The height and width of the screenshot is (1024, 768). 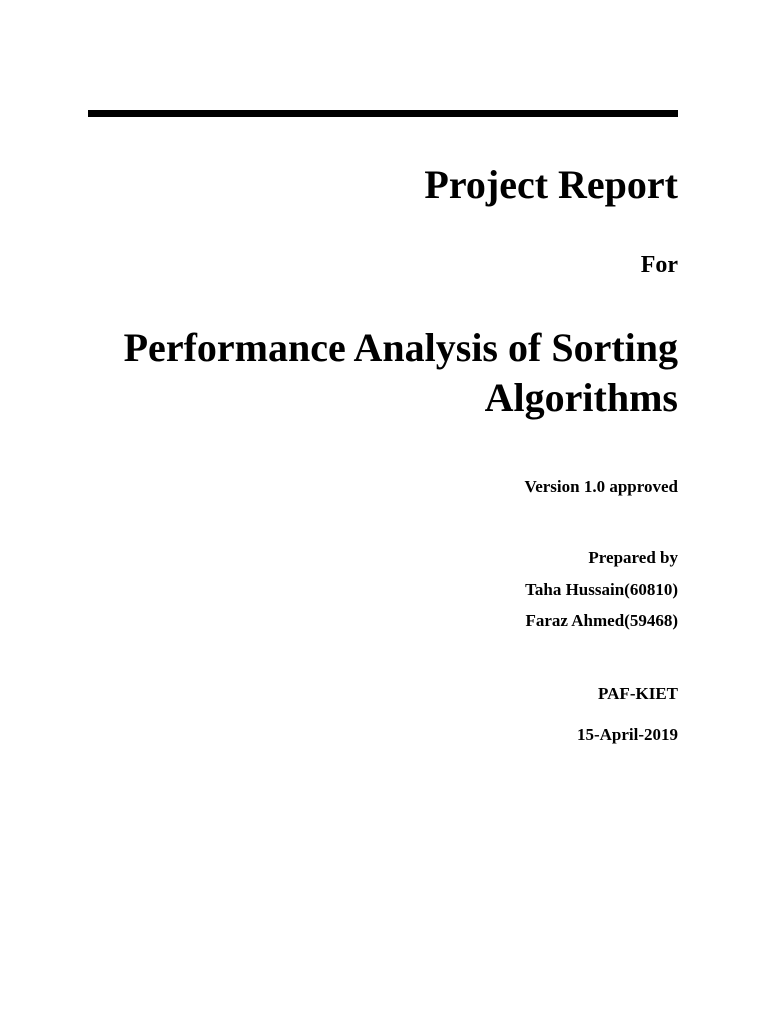 What do you see at coordinates (638, 693) in the screenshot?
I see `institution-name: PAF-KIET` at bounding box center [638, 693].